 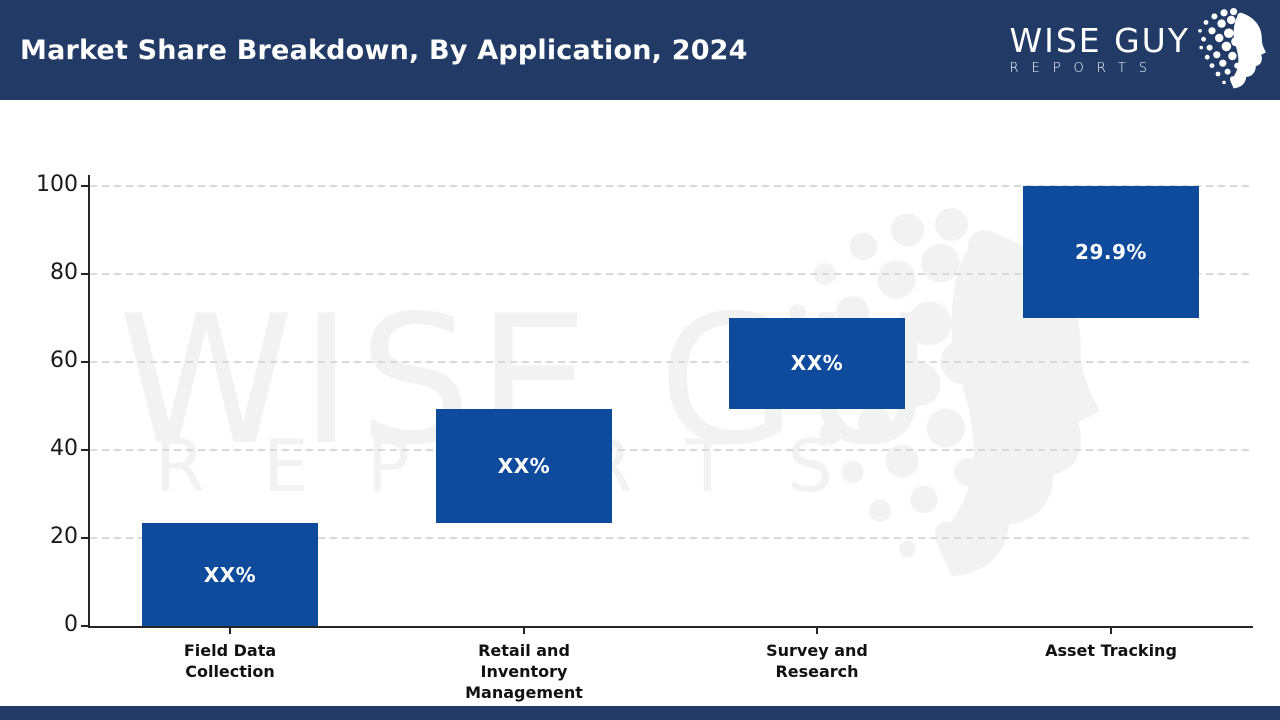 I want to click on y-tick-label-20: 20, so click(x=64, y=536).